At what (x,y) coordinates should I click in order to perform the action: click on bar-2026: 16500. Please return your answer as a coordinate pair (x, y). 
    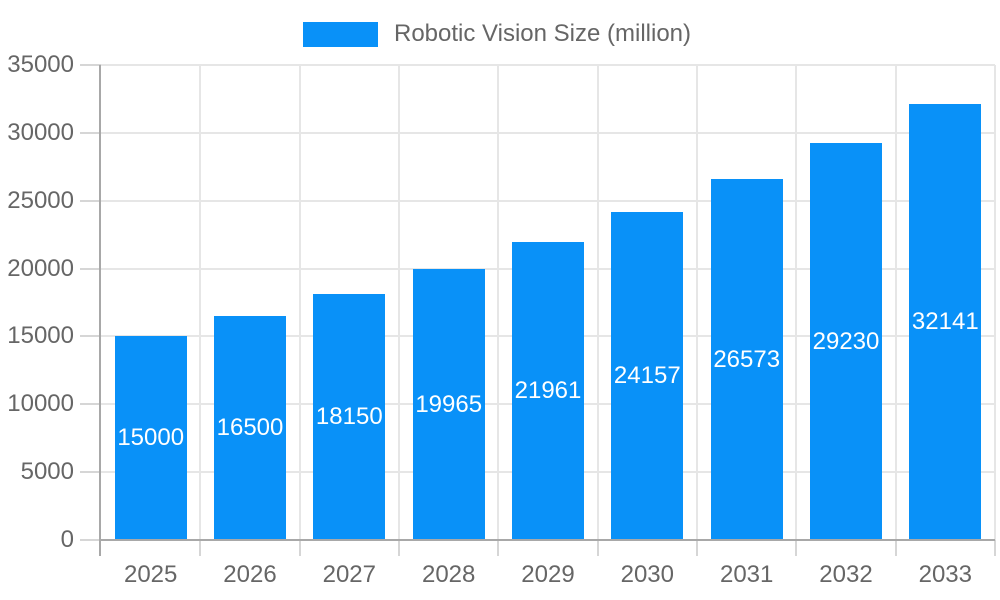
    Looking at the image, I should click on (250, 428).